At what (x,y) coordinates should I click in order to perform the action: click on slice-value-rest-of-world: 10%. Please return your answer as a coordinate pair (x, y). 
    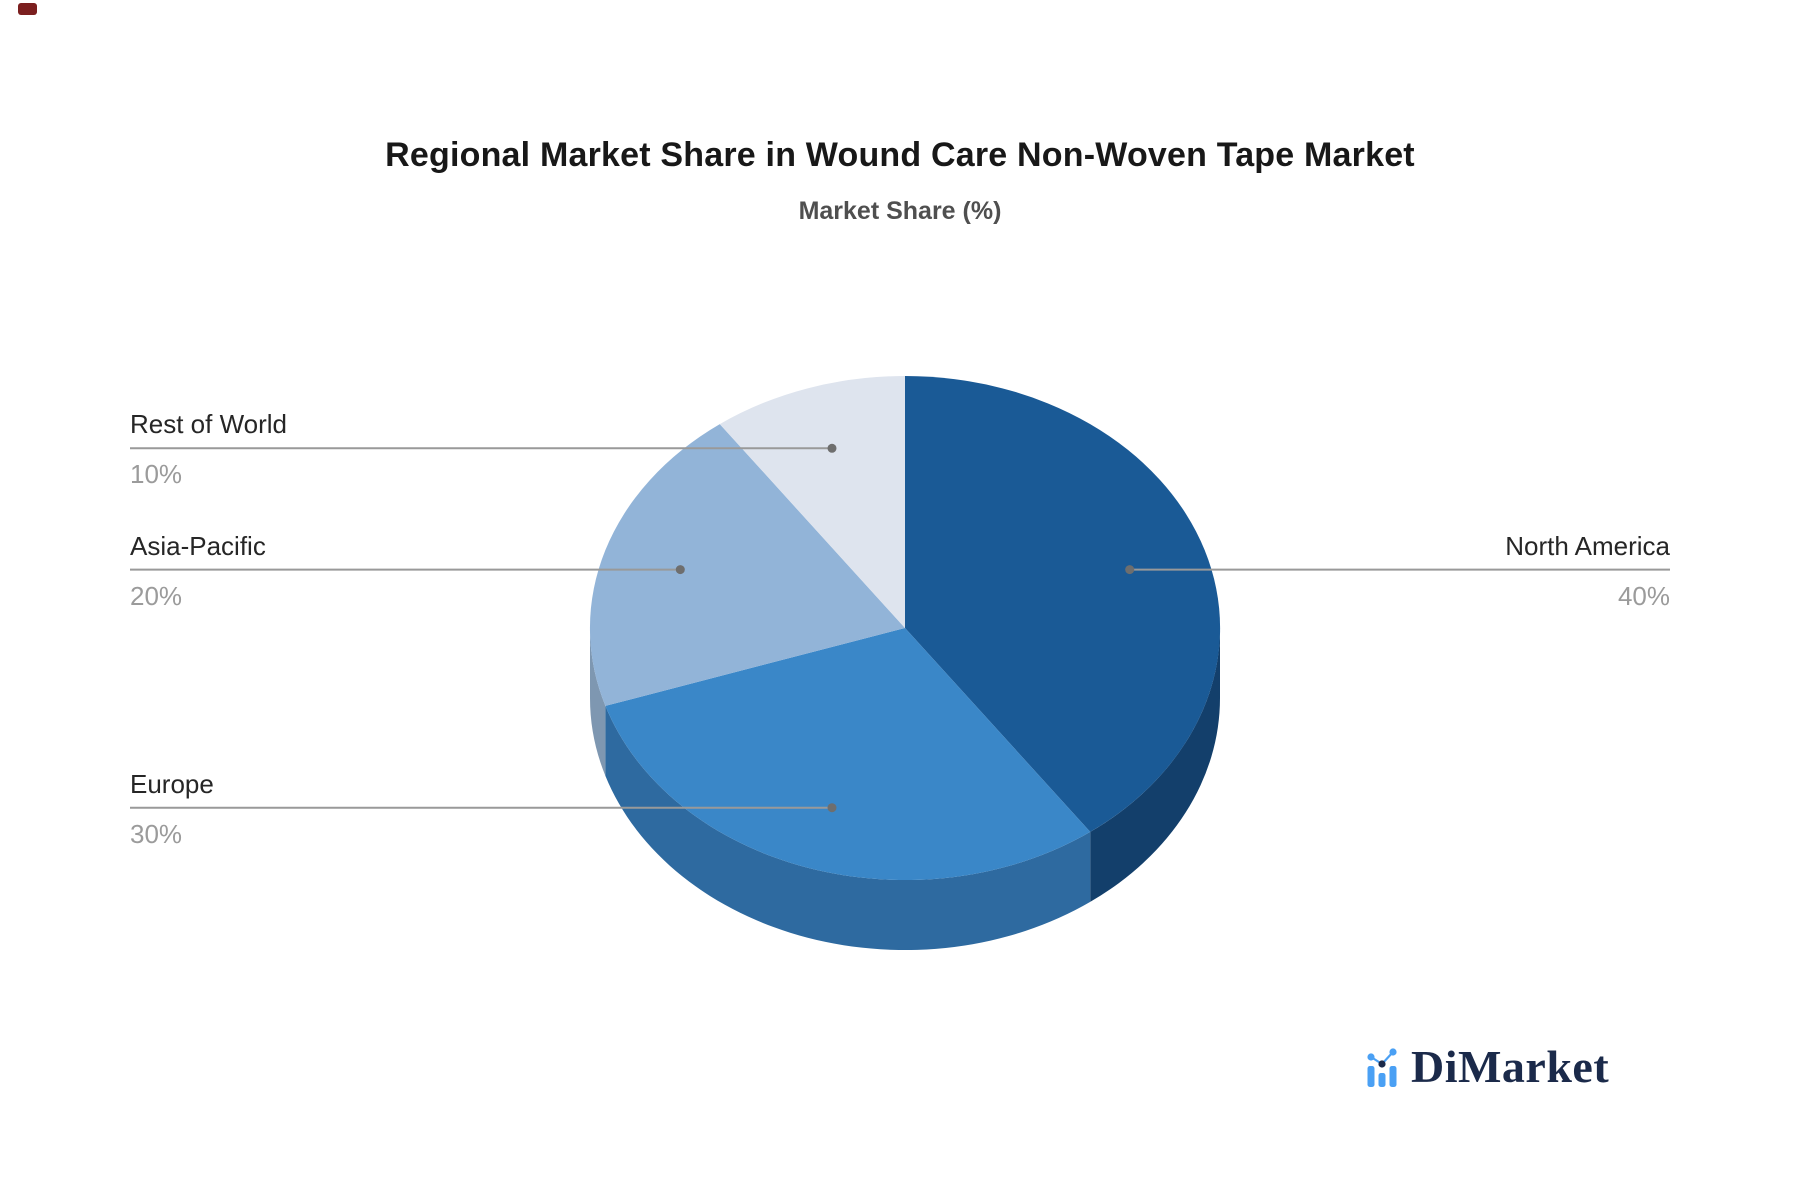
    Looking at the image, I should click on (156, 474).